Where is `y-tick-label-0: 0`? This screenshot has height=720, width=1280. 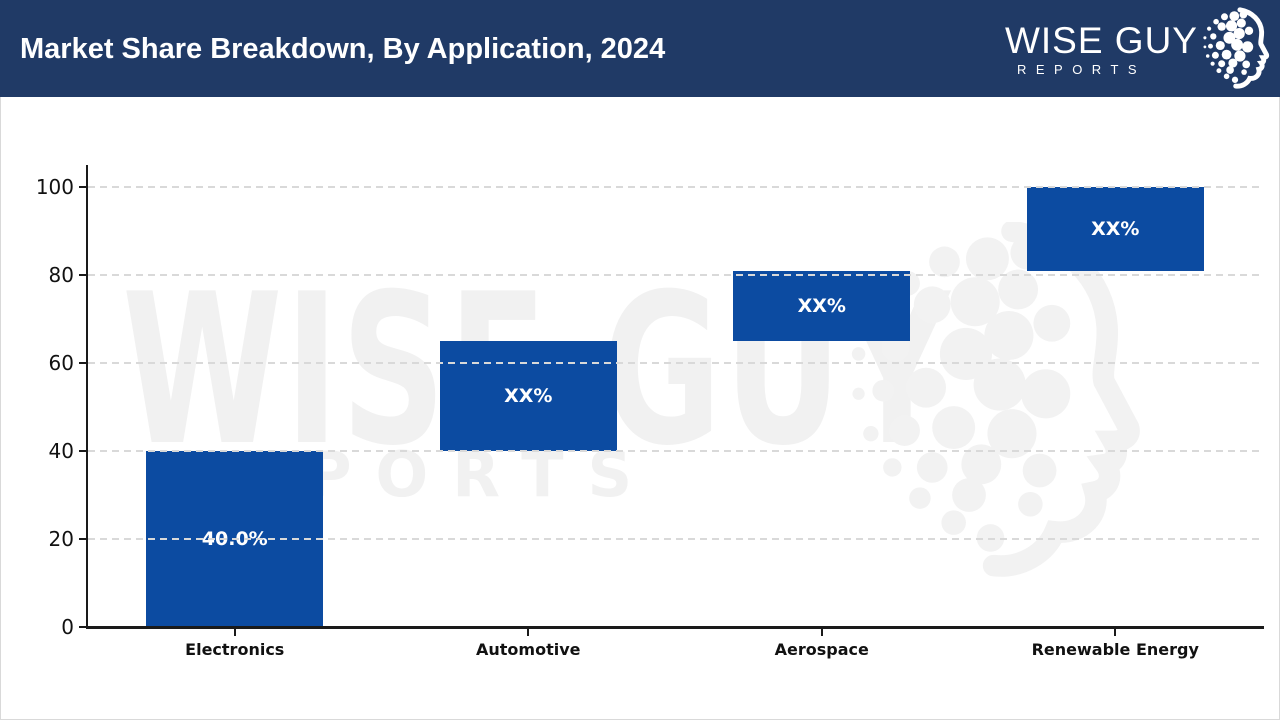 y-tick-label-0: 0 is located at coordinates (67, 627).